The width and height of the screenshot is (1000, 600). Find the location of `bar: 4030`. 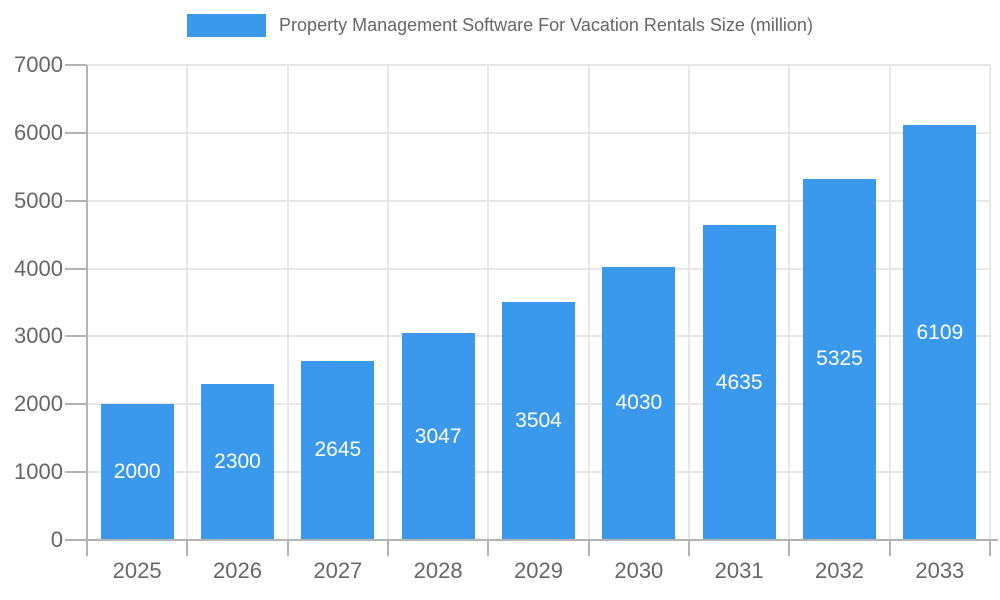

bar: 4030 is located at coordinates (639, 403).